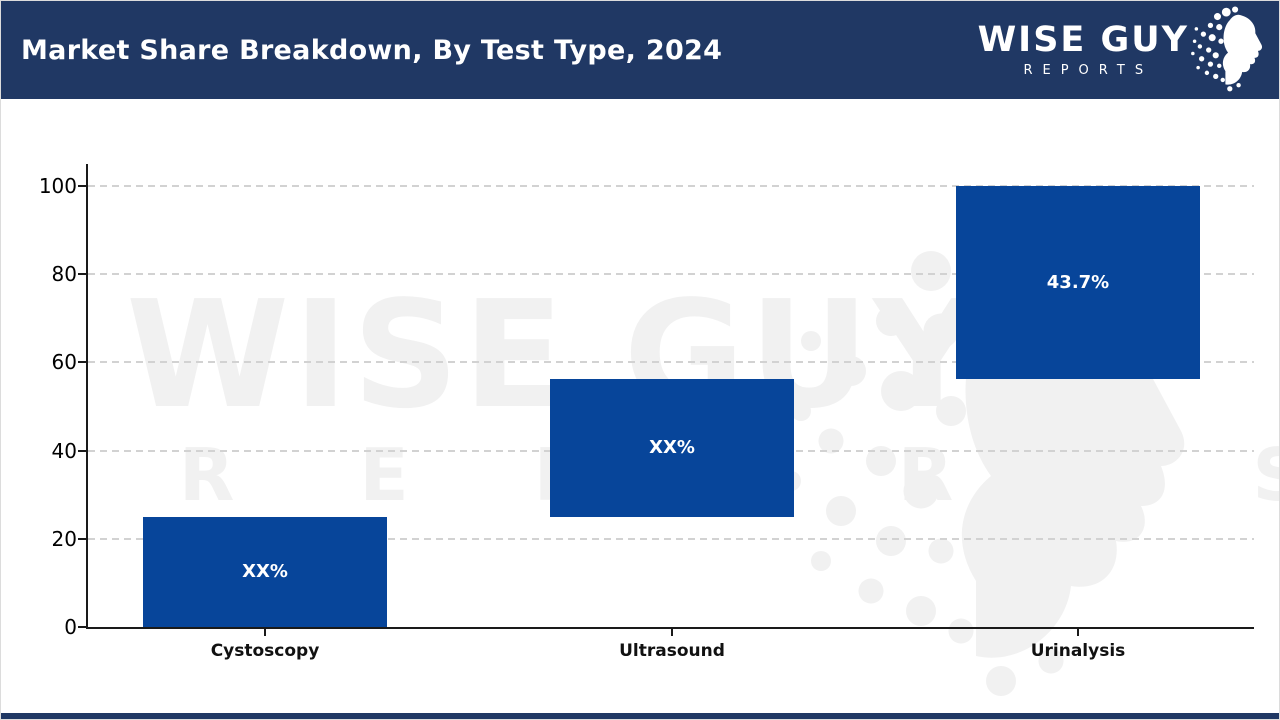 The image size is (1280, 720). I want to click on logo-wordmark: WISE GUY, so click(1083, 40).